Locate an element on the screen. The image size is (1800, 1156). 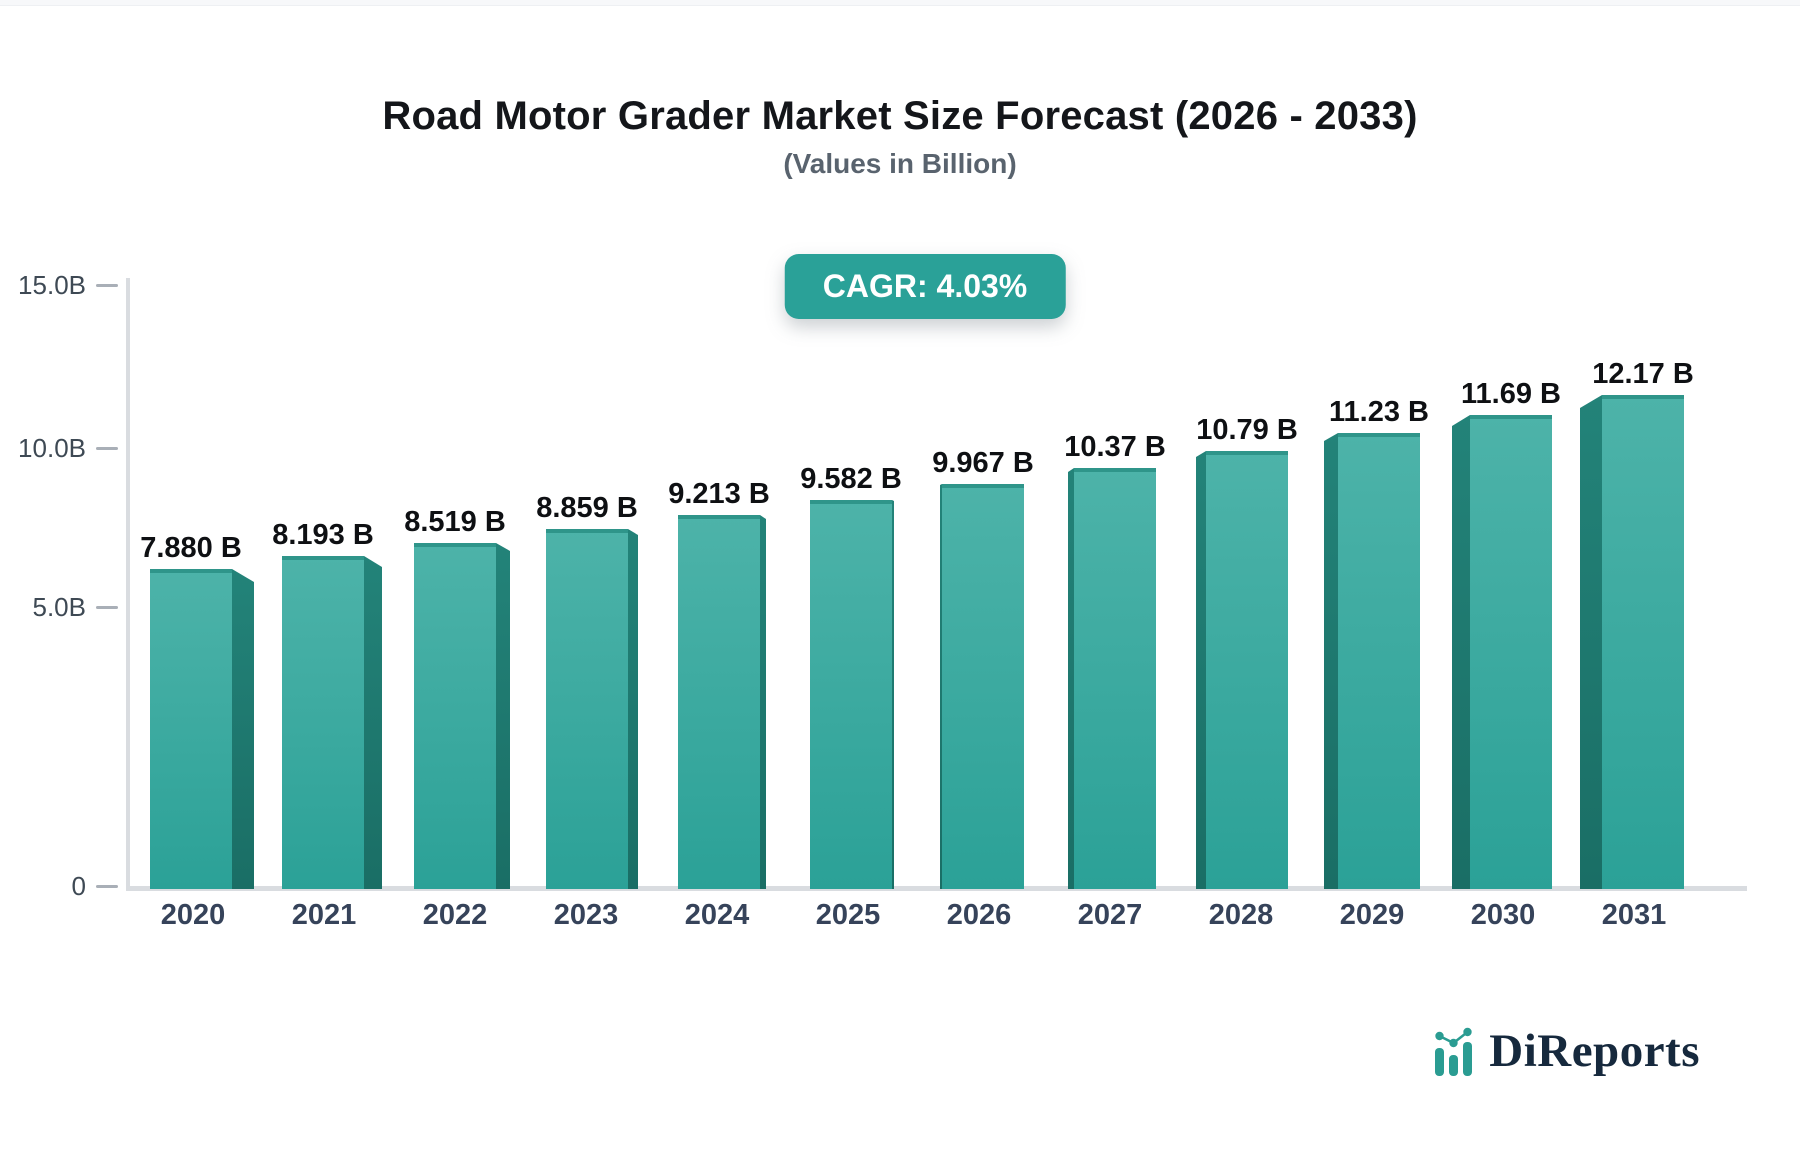
bar-value-label: 8.193 B is located at coordinates (323, 535).